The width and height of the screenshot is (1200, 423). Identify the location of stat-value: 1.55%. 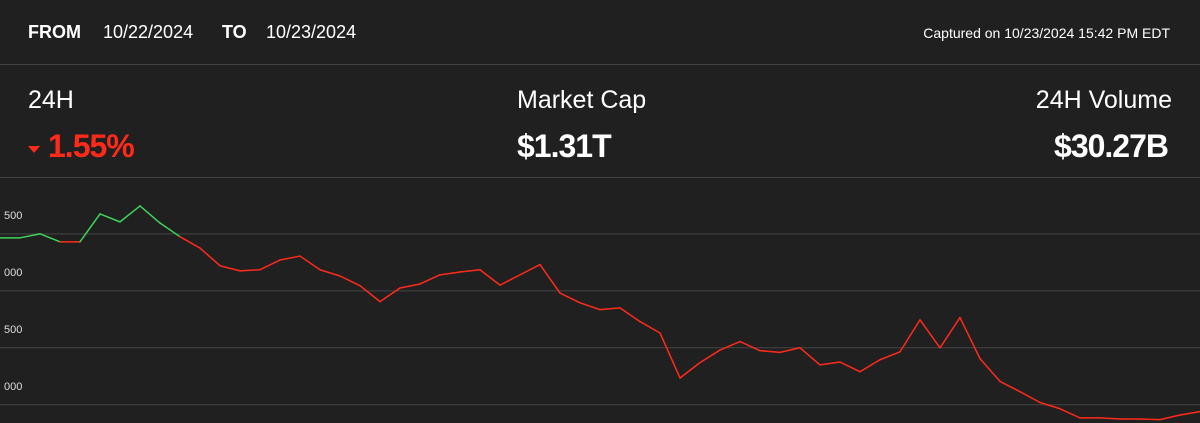
(91, 146).